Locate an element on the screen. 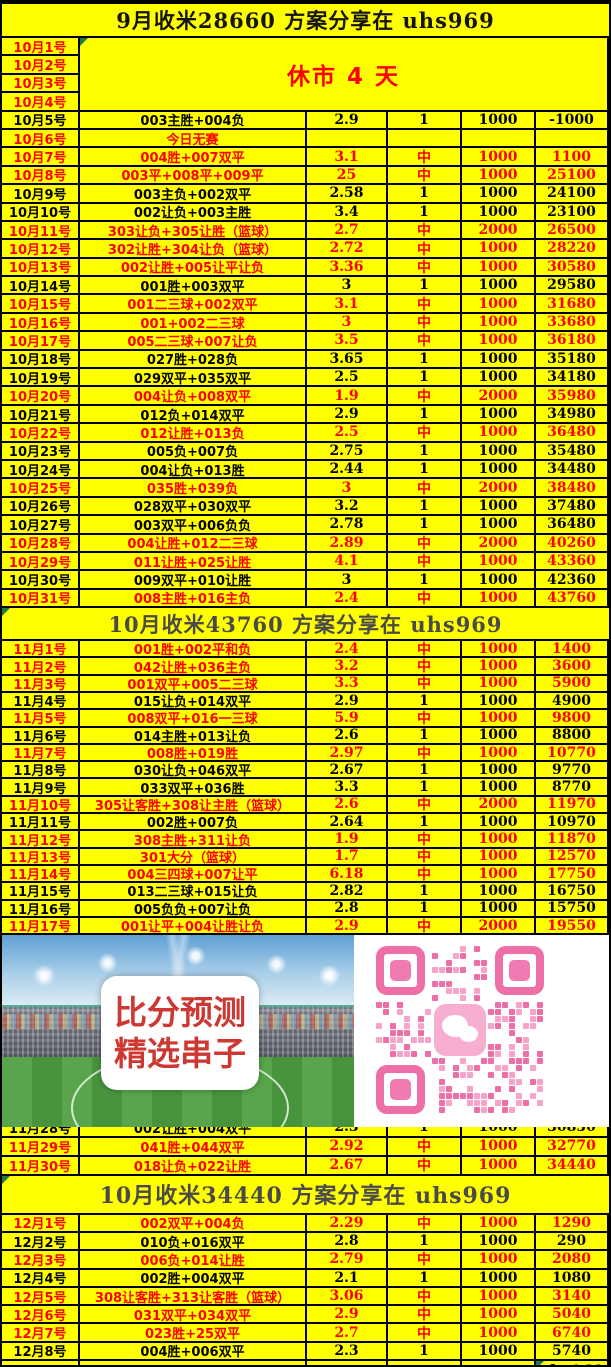  total-cell: 290 is located at coordinates (572, 1242).